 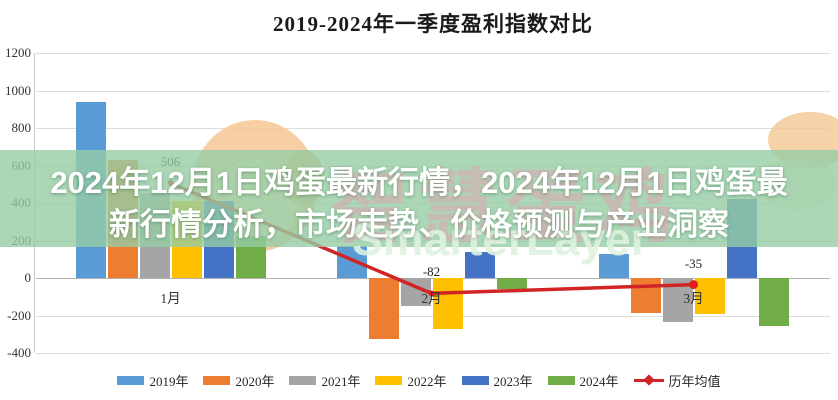 What do you see at coordinates (513, 381) in the screenshot?
I see `legend-label: 2023年` at bounding box center [513, 381].